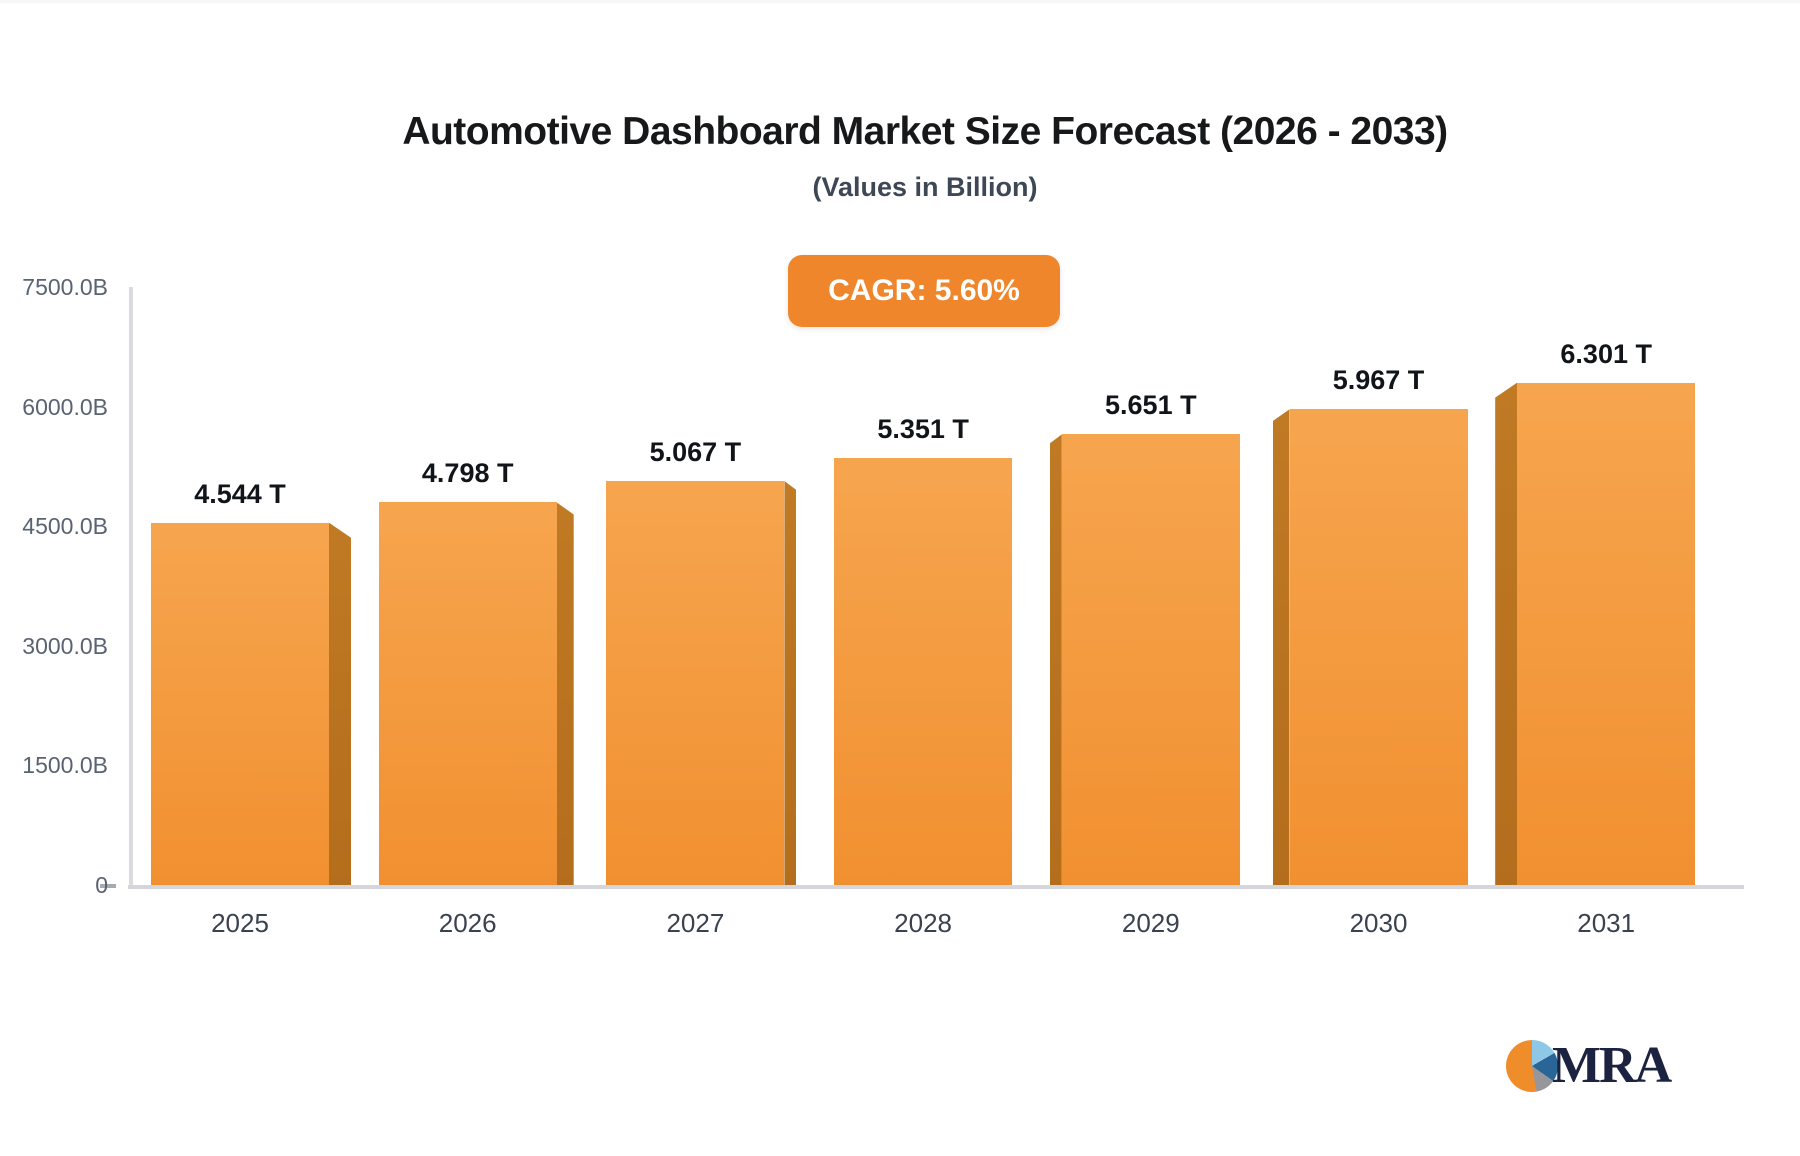 The image size is (1800, 1156). I want to click on bar-2025, so click(240, 704).